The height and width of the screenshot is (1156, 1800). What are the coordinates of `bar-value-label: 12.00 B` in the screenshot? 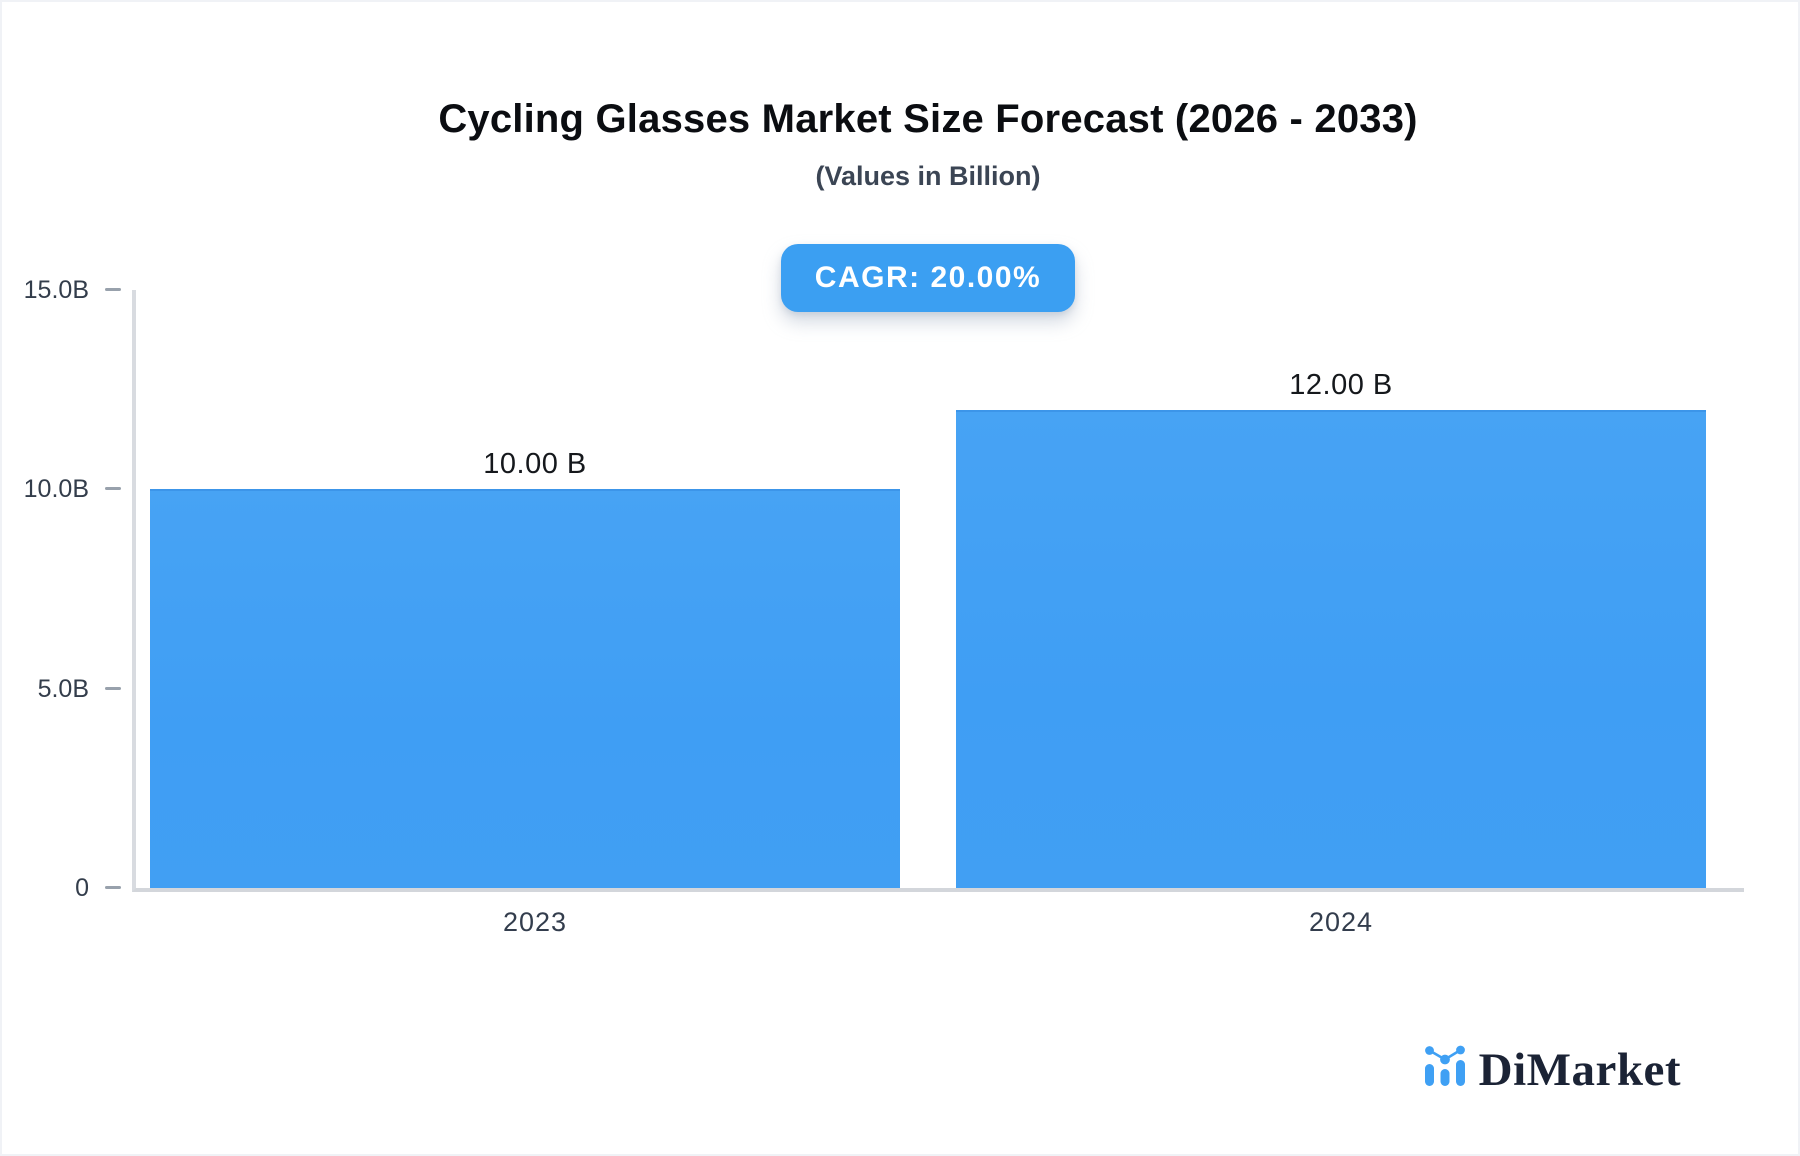 It's located at (1341, 384).